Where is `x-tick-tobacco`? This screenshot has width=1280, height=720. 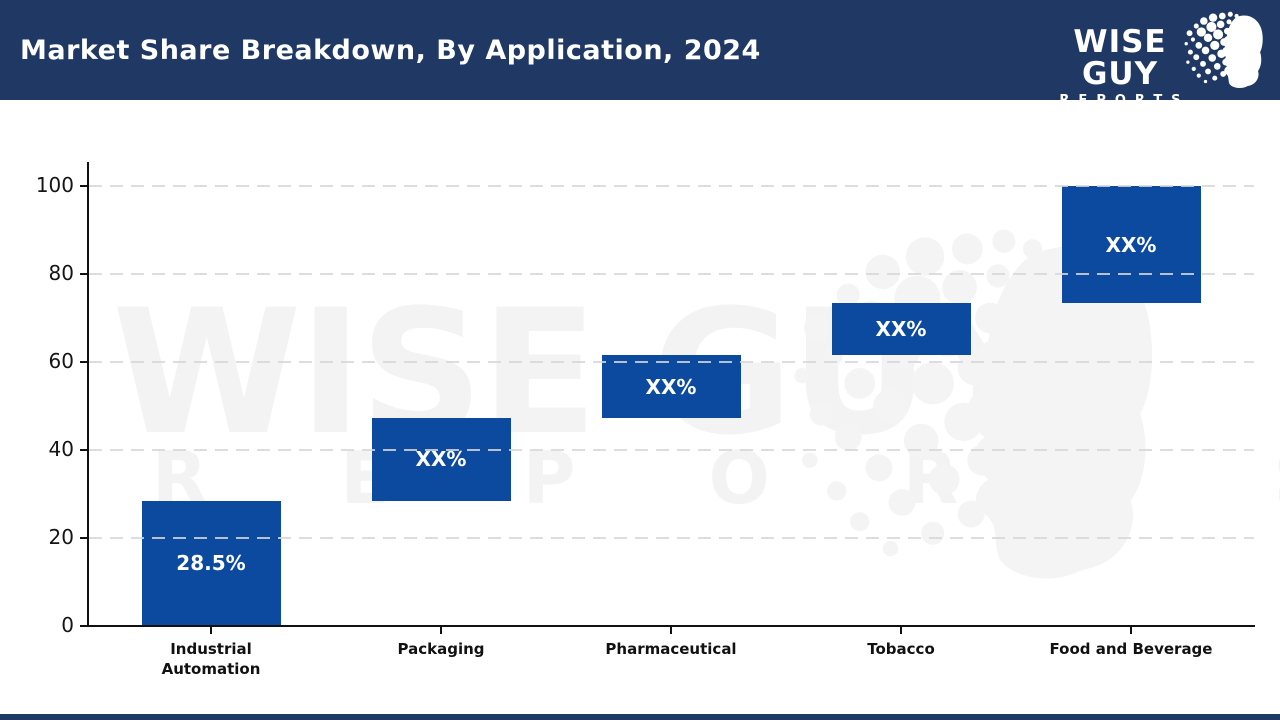 x-tick-tobacco is located at coordinates (901, 630).